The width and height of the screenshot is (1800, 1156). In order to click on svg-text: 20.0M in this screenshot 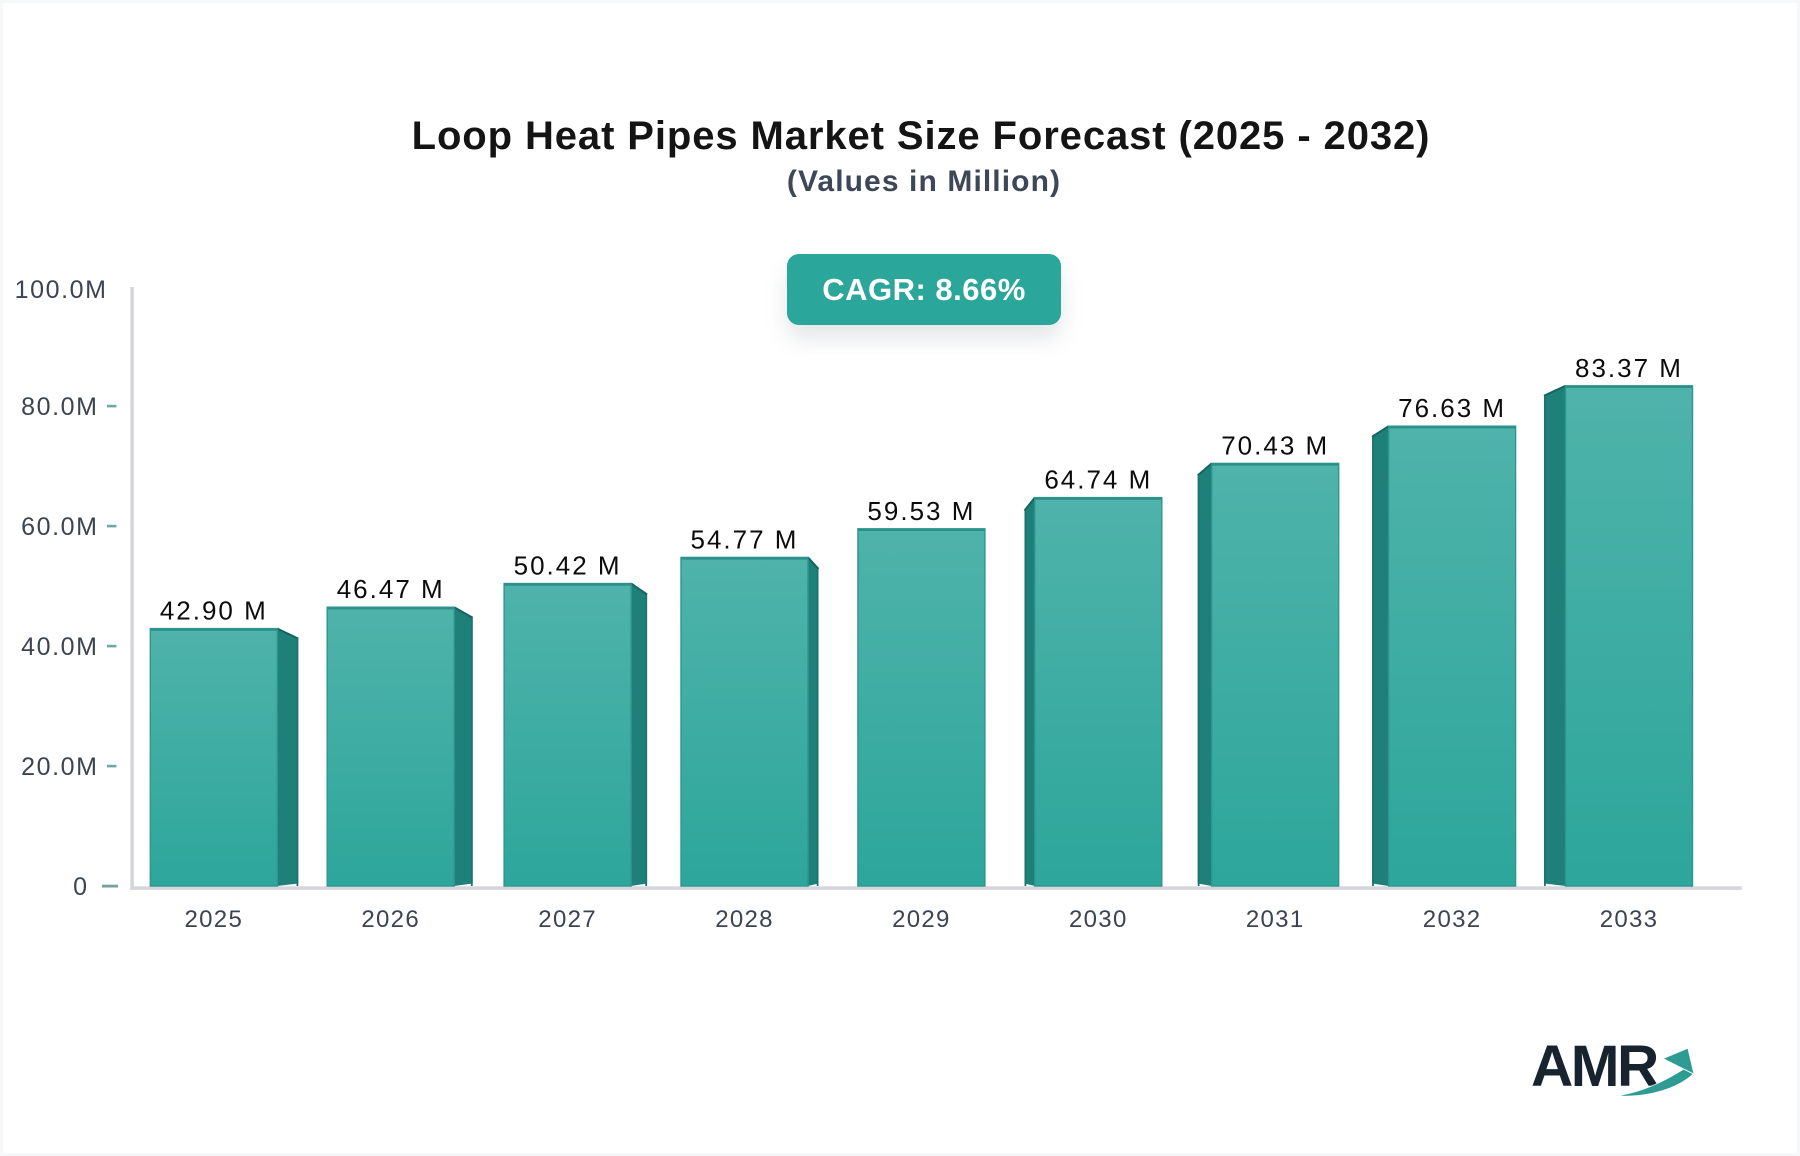, I will do `click(59, 767)`.